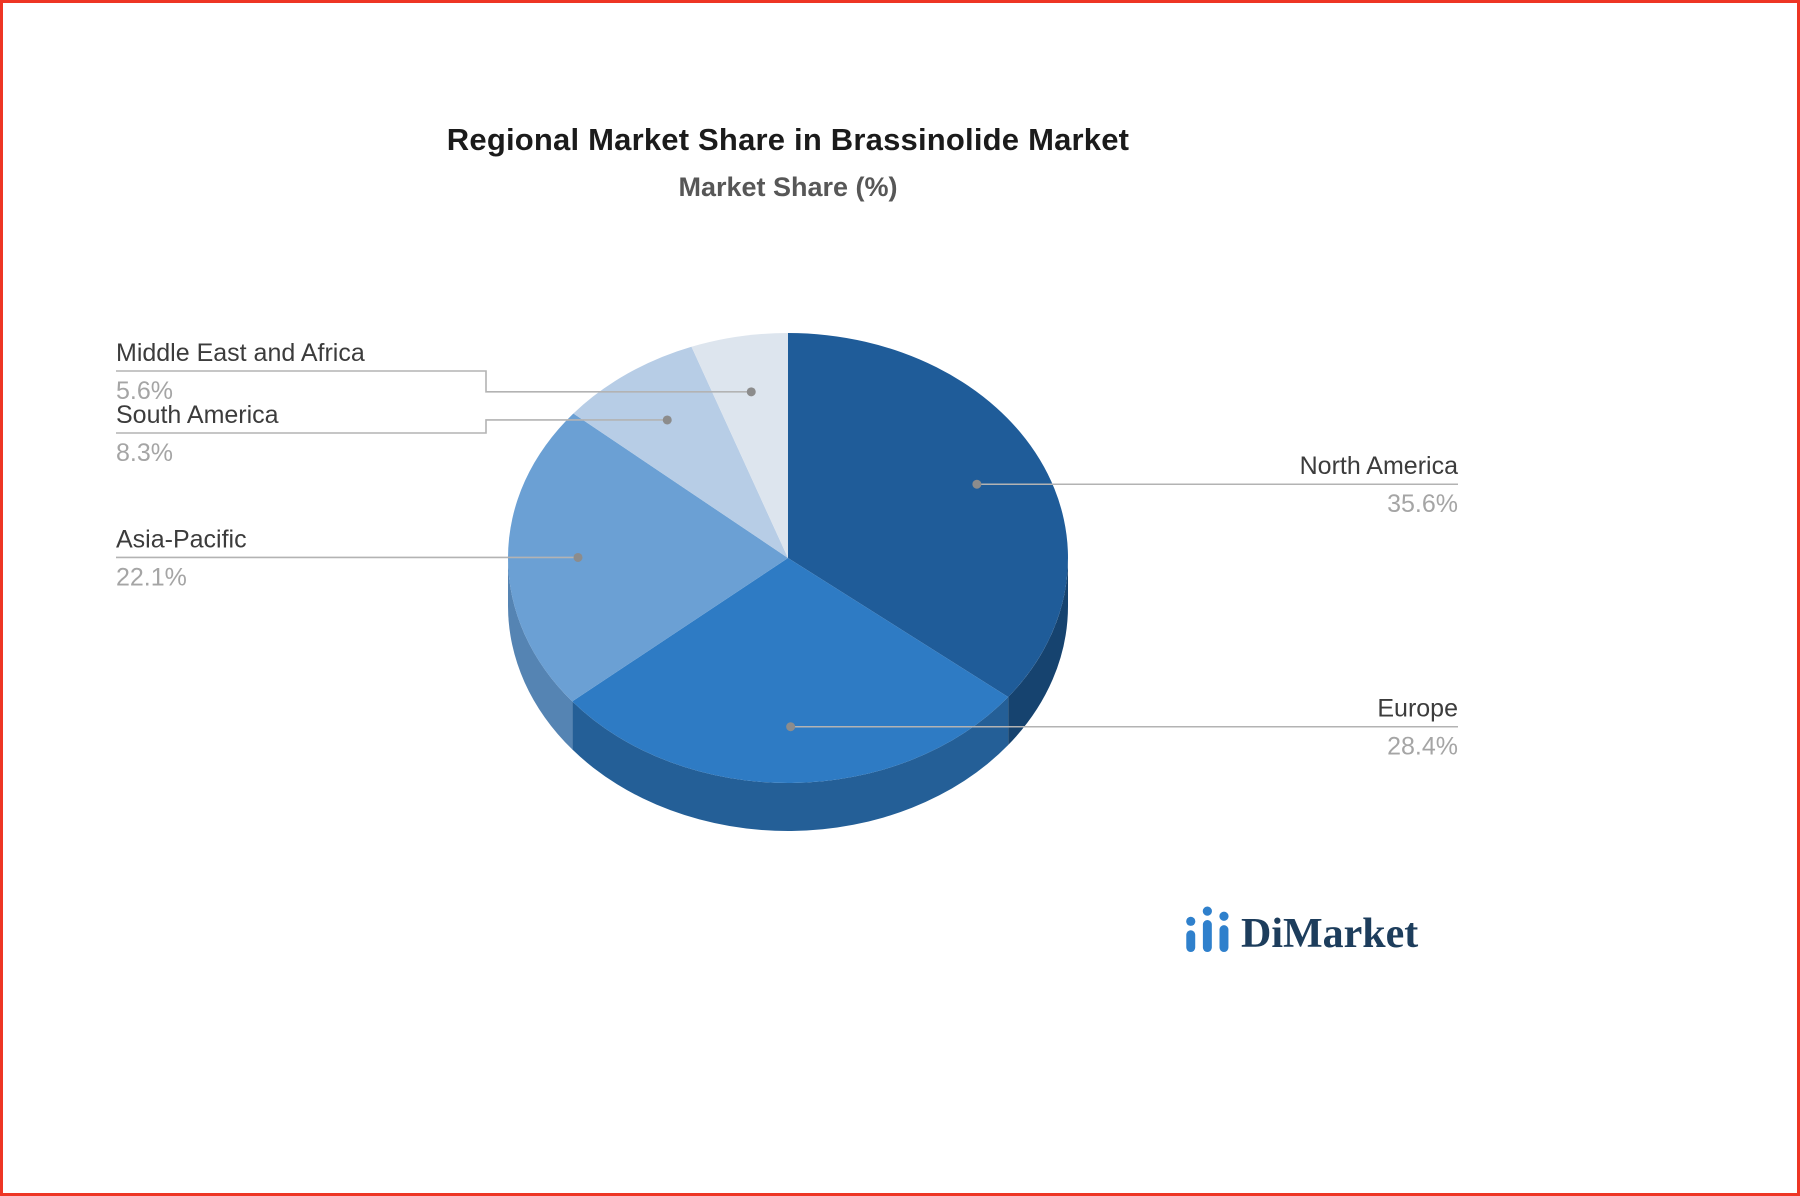 Image resolution: width=1800 pixels, height=1196 pixels. I want to click on leader-dot-south-america, so click(667, 420).